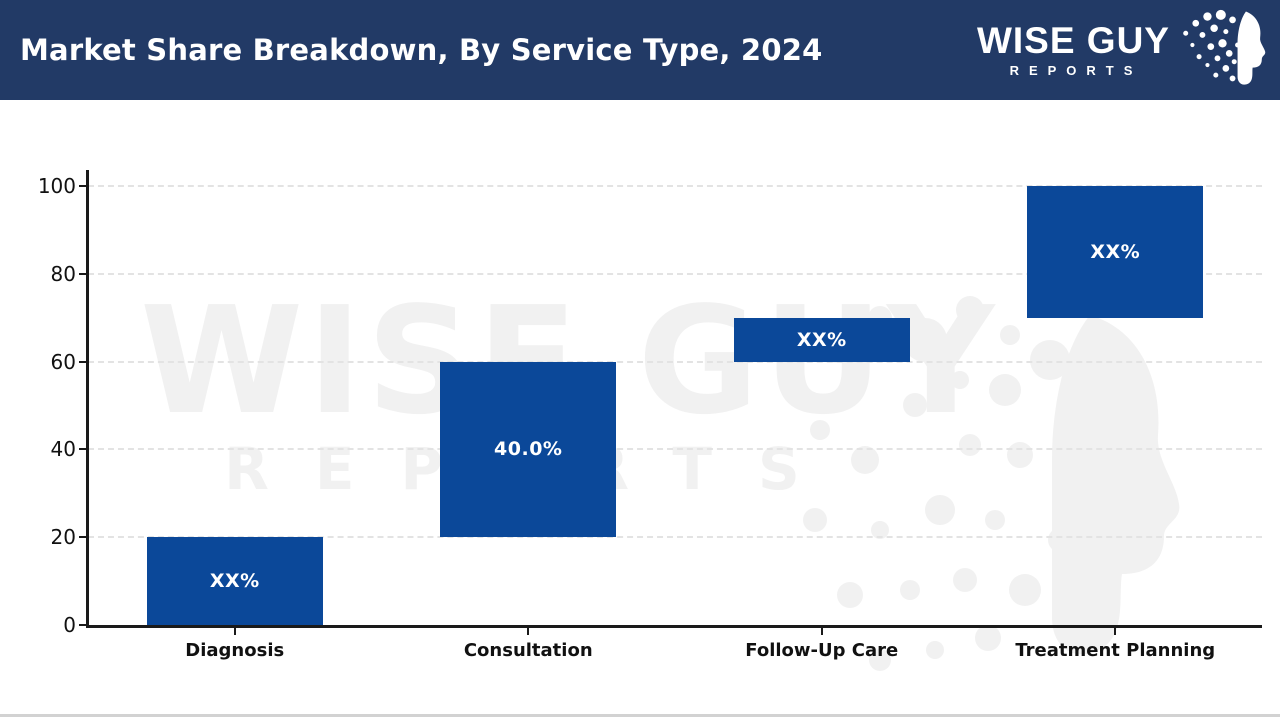 The image size is (1280, 720). Describe the element at coordinates (87, 398) in the screenshot. I see `y-axis-line` at that location.